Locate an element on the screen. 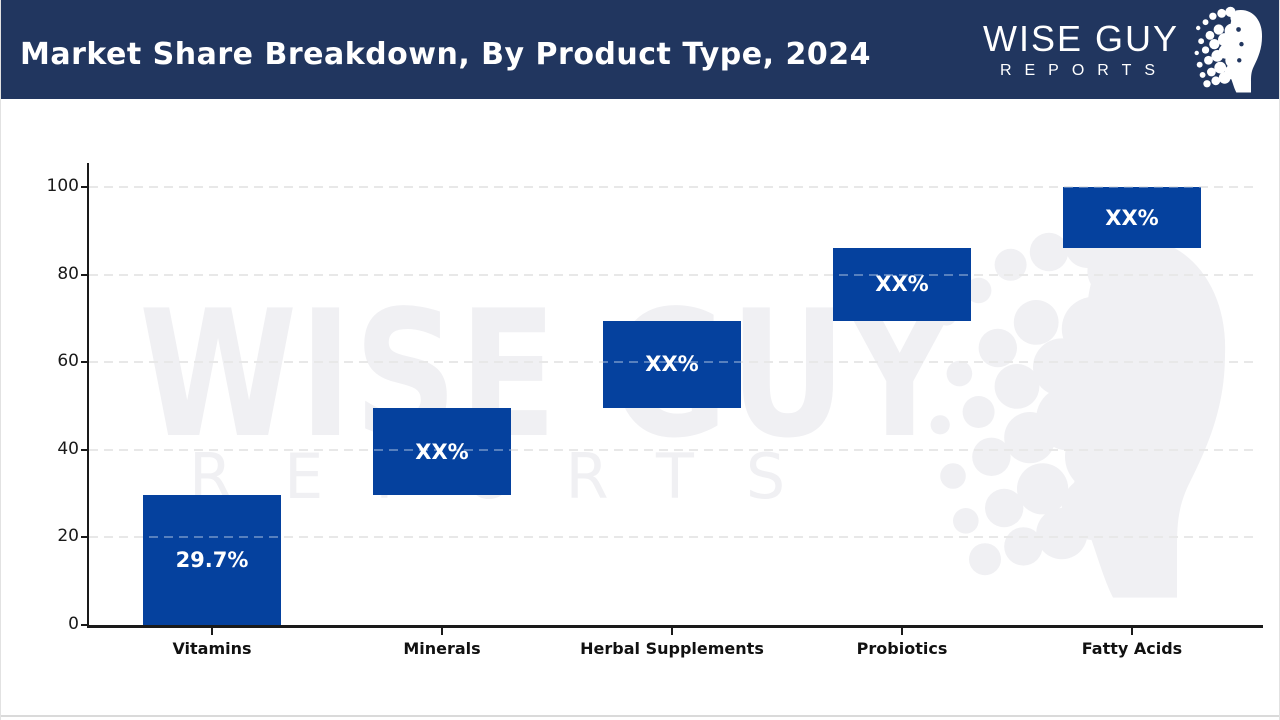 This screenshot has height=720, width=1280. y-tick-label-0: 0 is located at coordinates (73, 624).